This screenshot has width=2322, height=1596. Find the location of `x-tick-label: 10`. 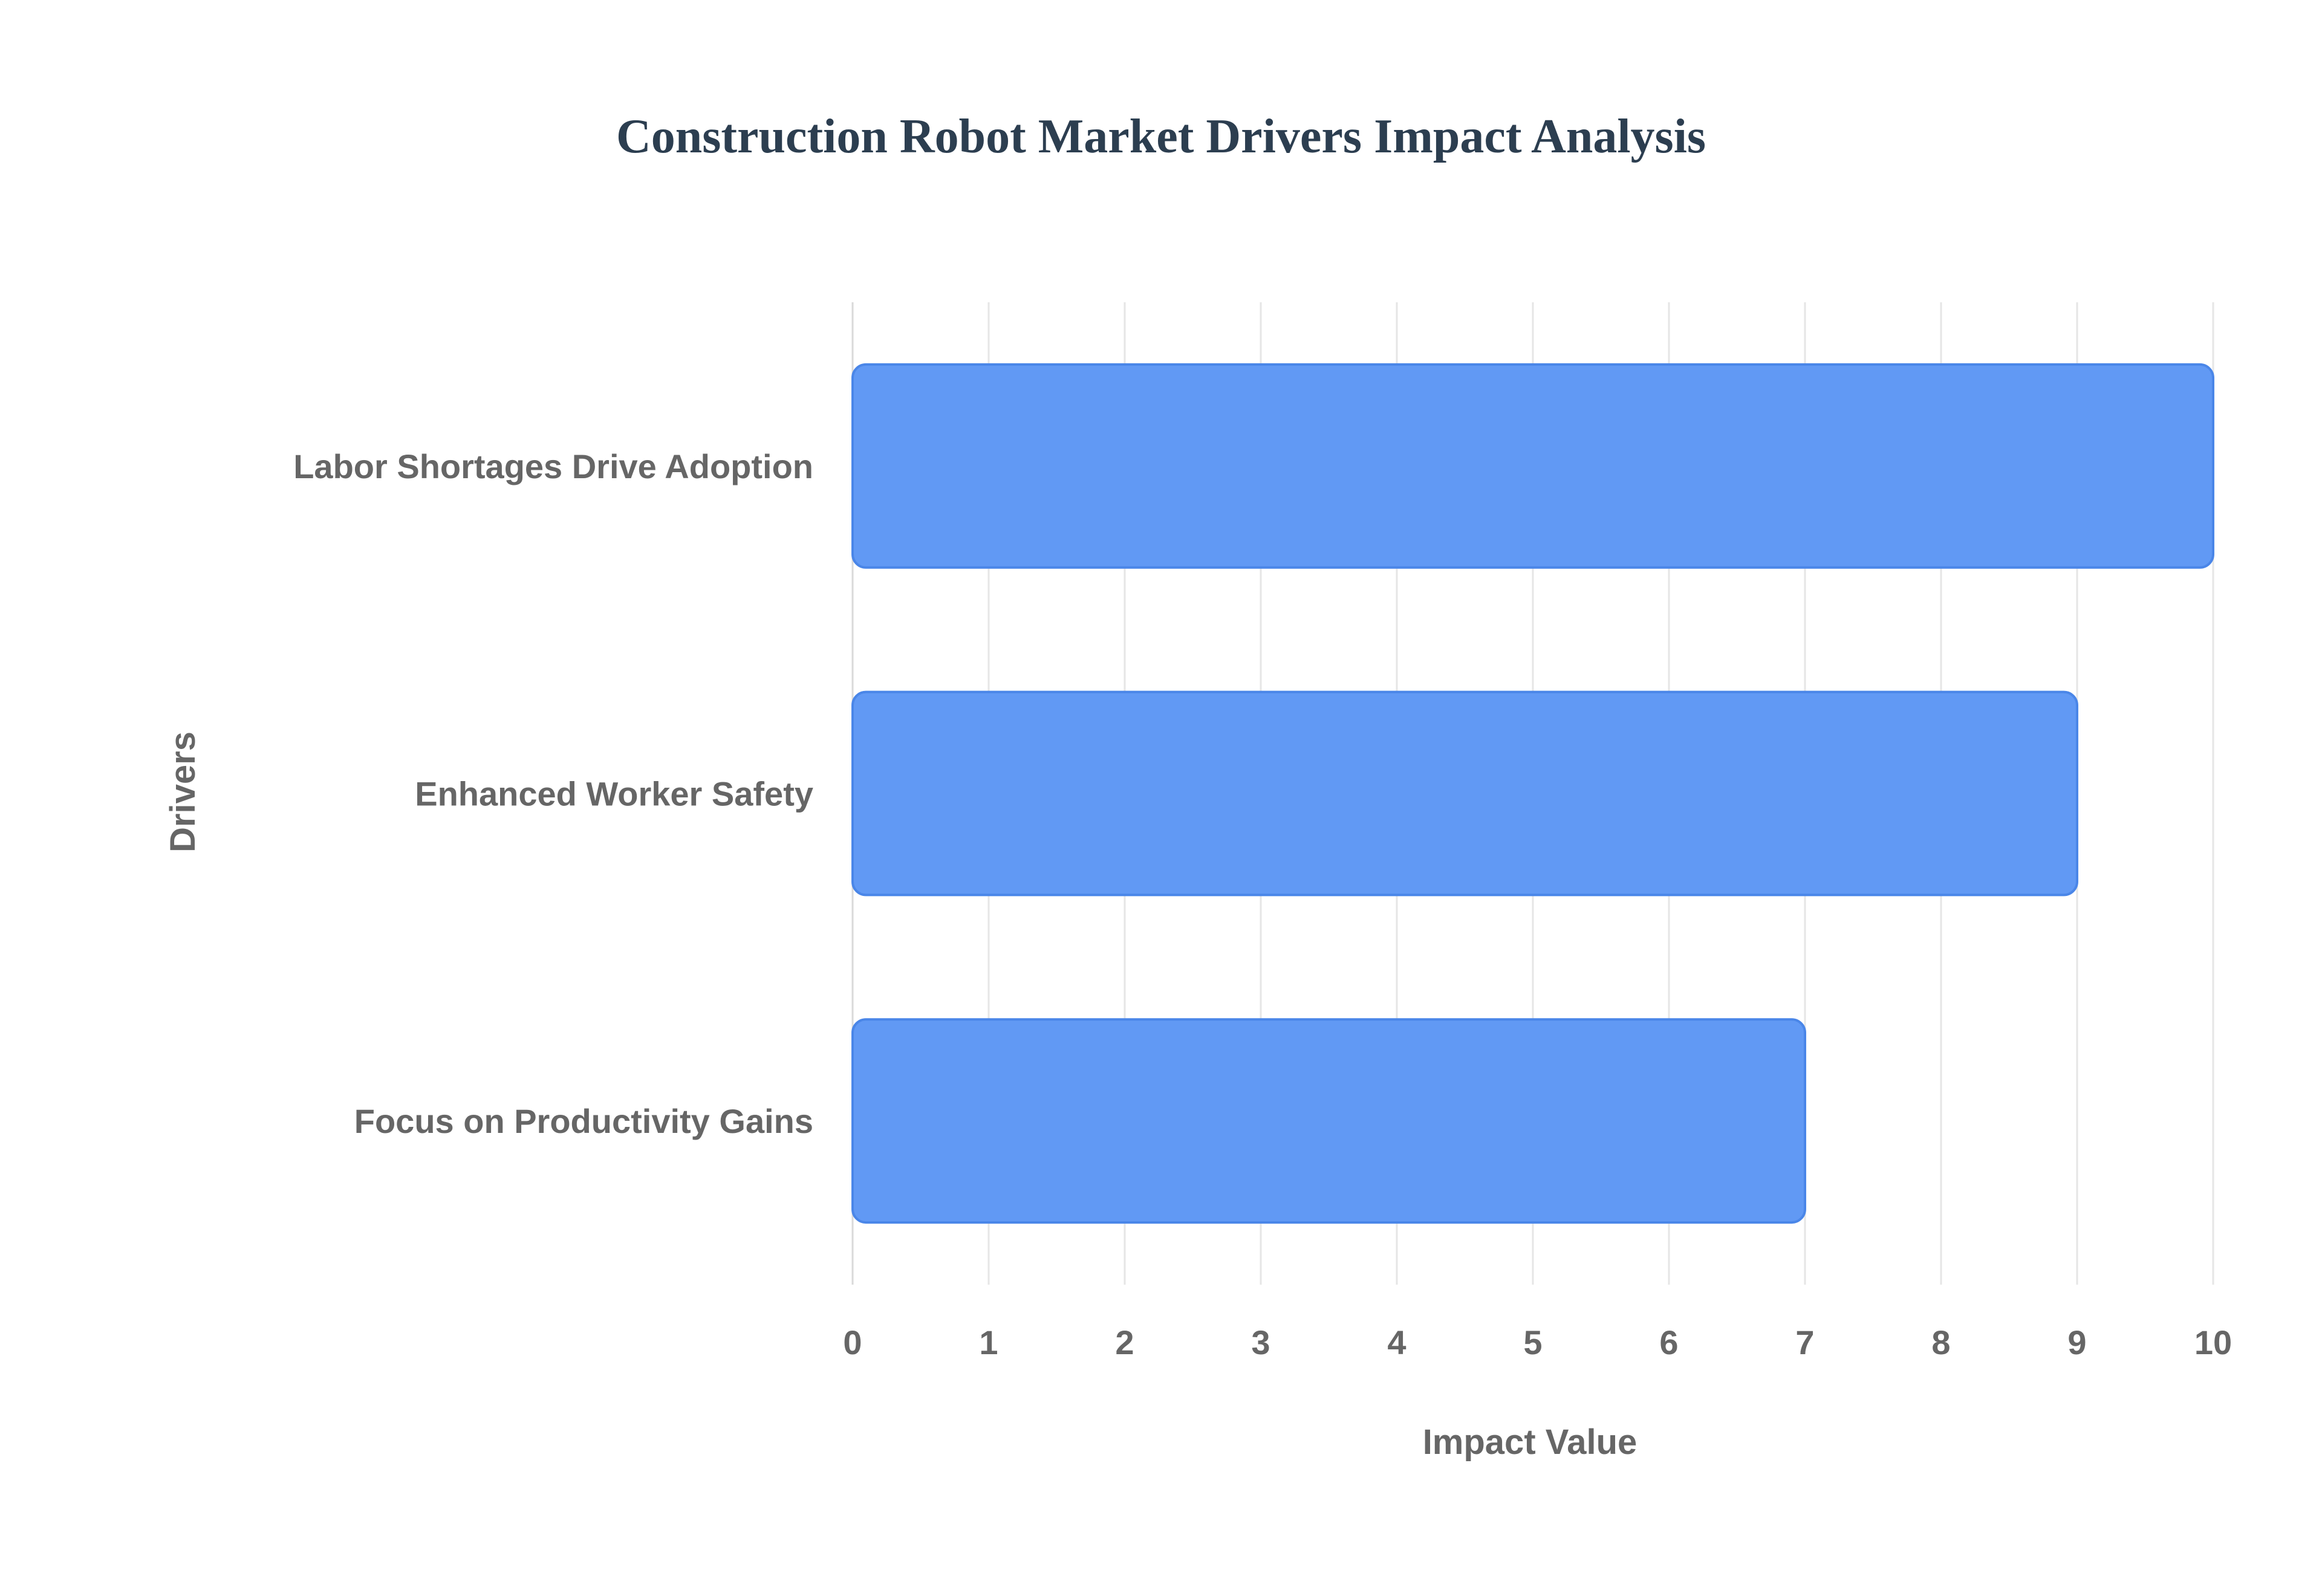

x-tick-label: 10 is located at coordinates (2213, 1342).